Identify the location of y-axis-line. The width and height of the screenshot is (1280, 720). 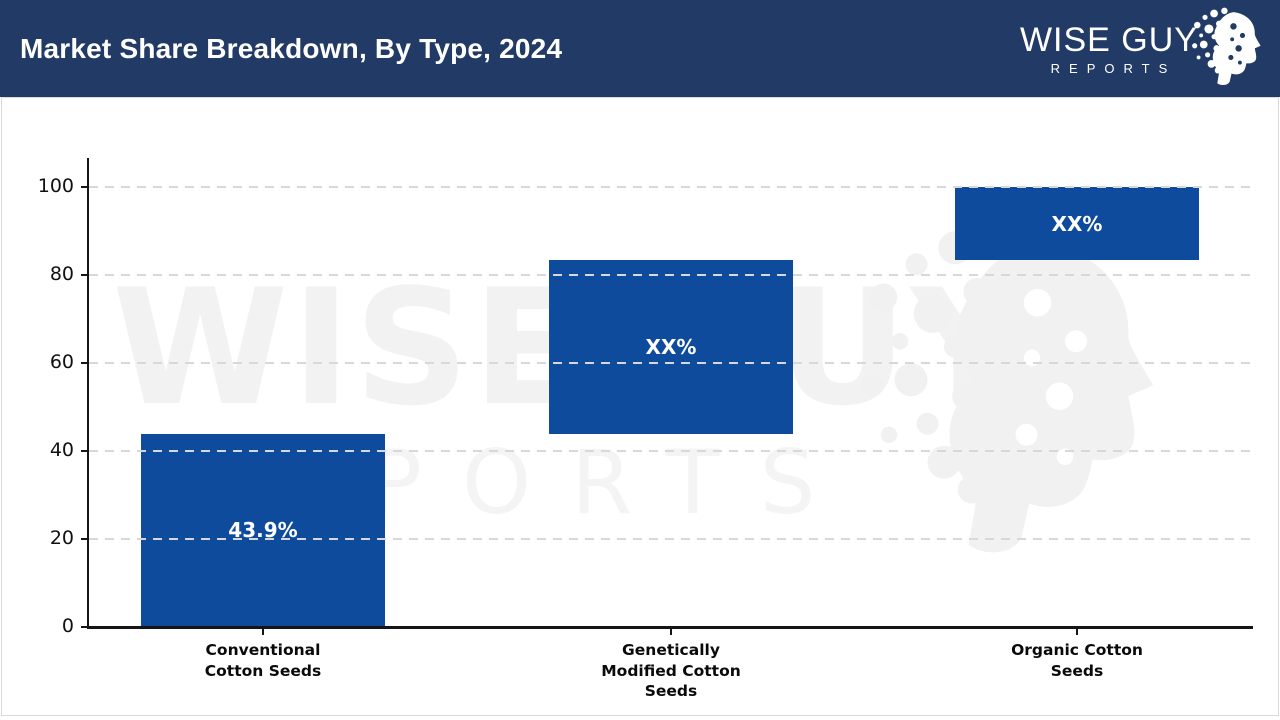
(88, 393).